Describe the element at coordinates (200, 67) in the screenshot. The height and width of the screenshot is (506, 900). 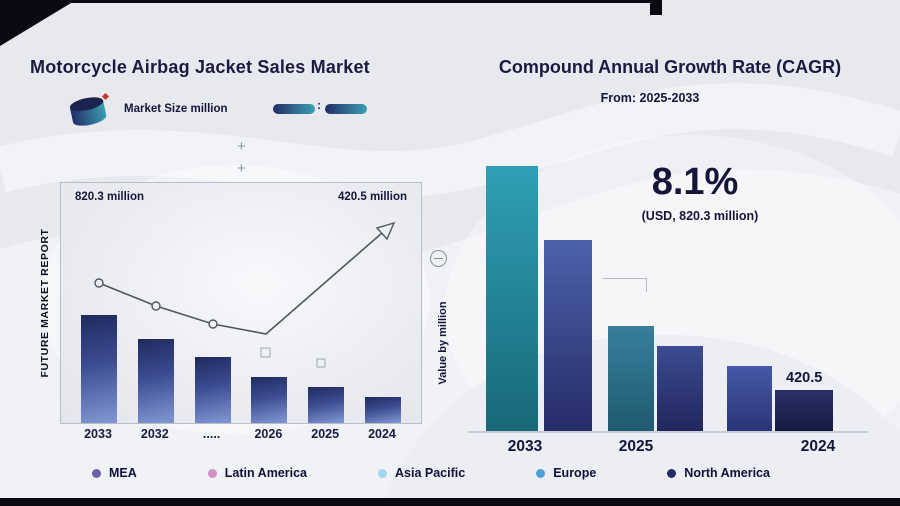
I see `market-title: Motorcycle Airbag Jacket Sales Market` at that location.